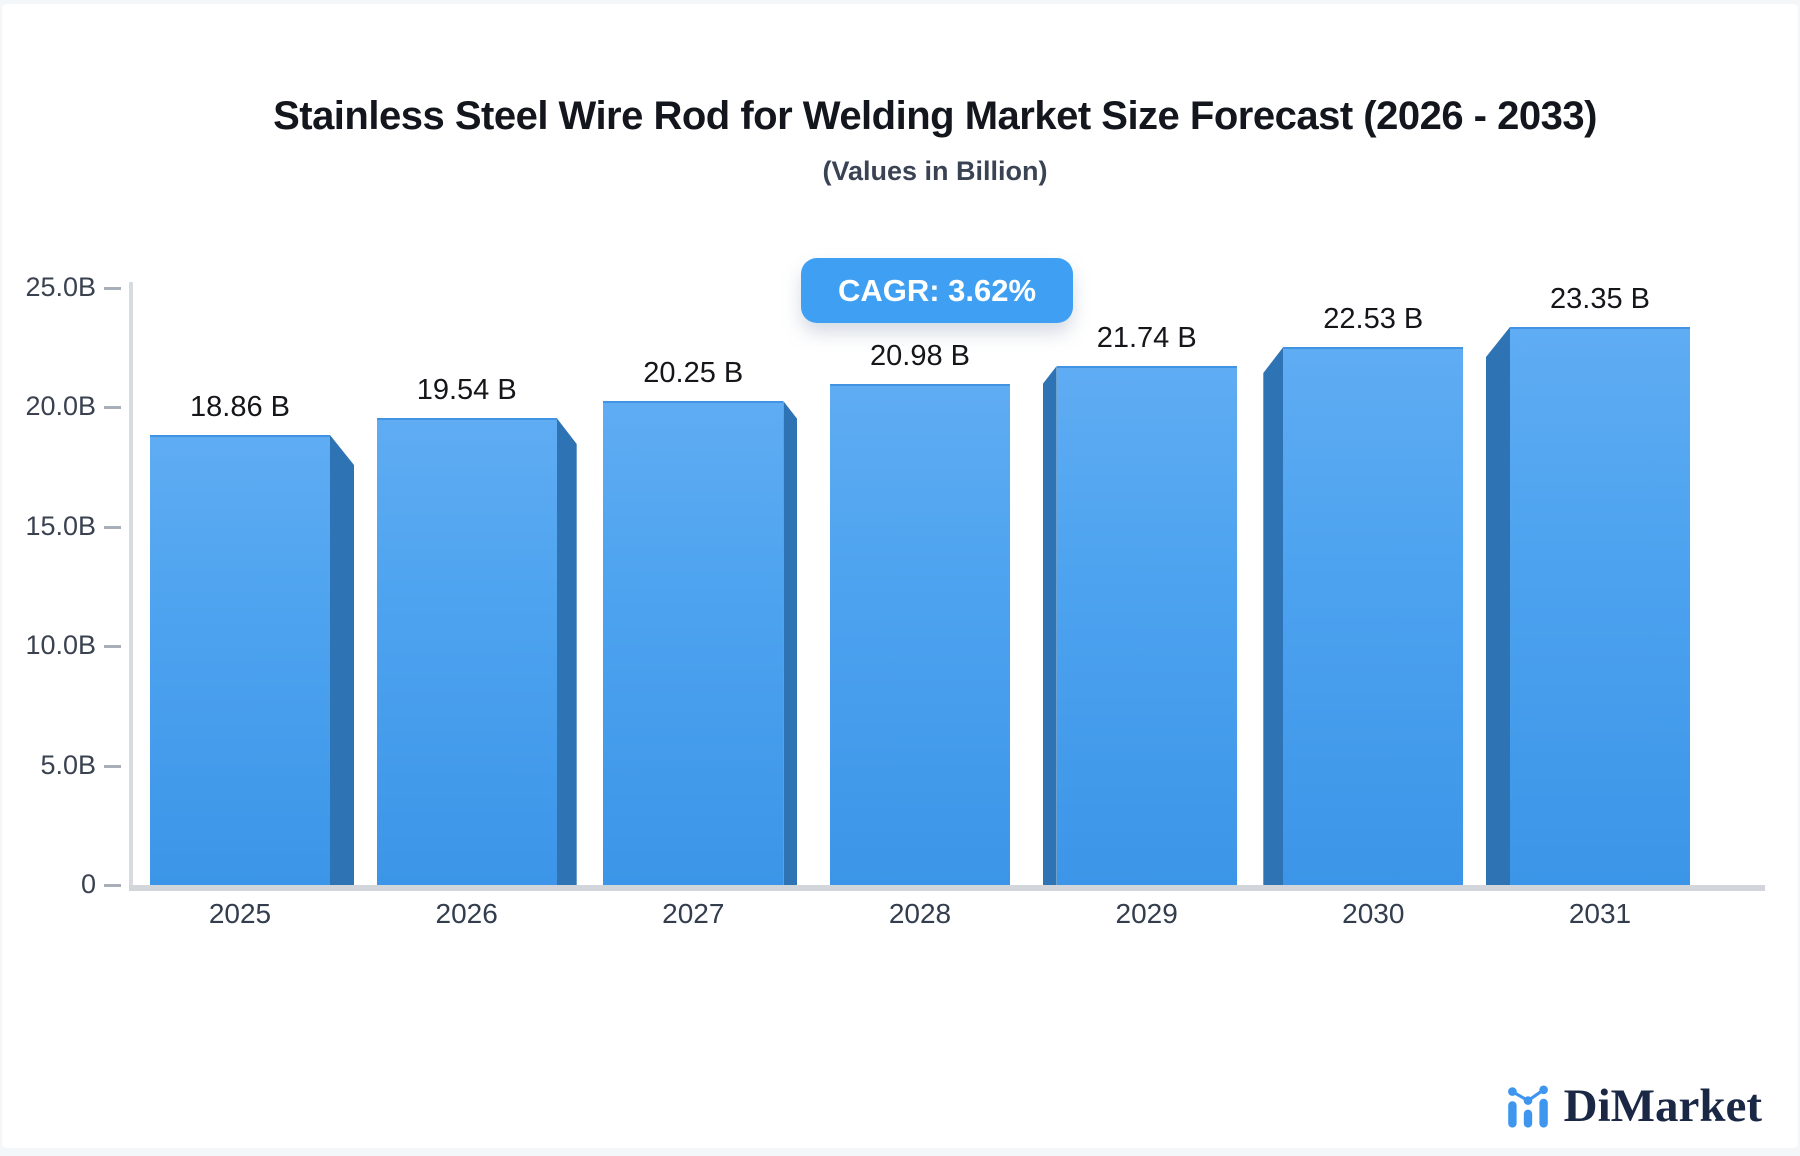 The width and height of the screenshot is (1800, 1156). I want to click on x-axis-label-2025: 2025, so click(240, 913).